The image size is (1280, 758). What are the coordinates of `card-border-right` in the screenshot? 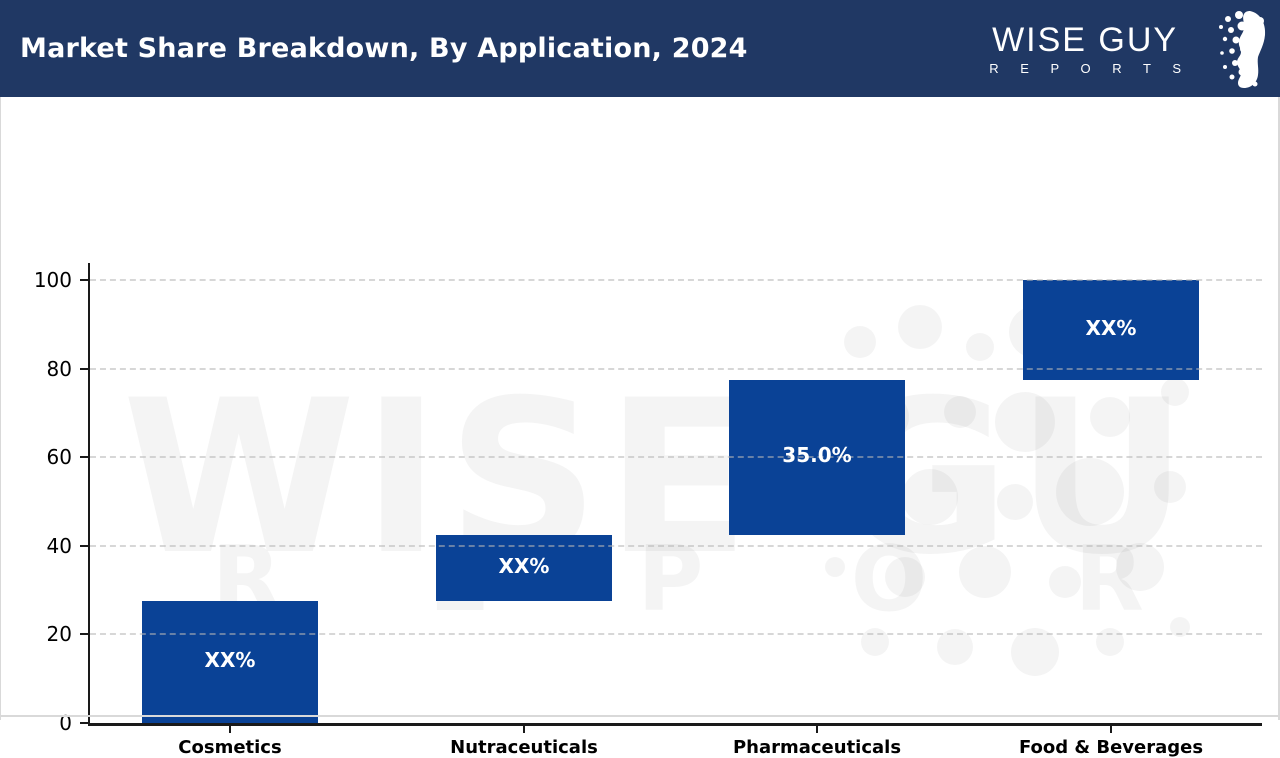 It's located at (1279, 408).